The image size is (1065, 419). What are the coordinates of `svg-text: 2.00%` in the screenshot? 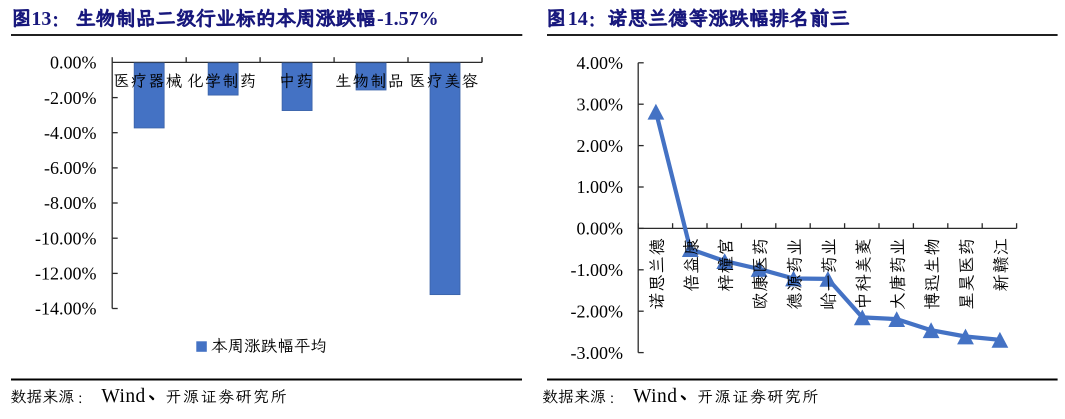 It's located at (600, 146).